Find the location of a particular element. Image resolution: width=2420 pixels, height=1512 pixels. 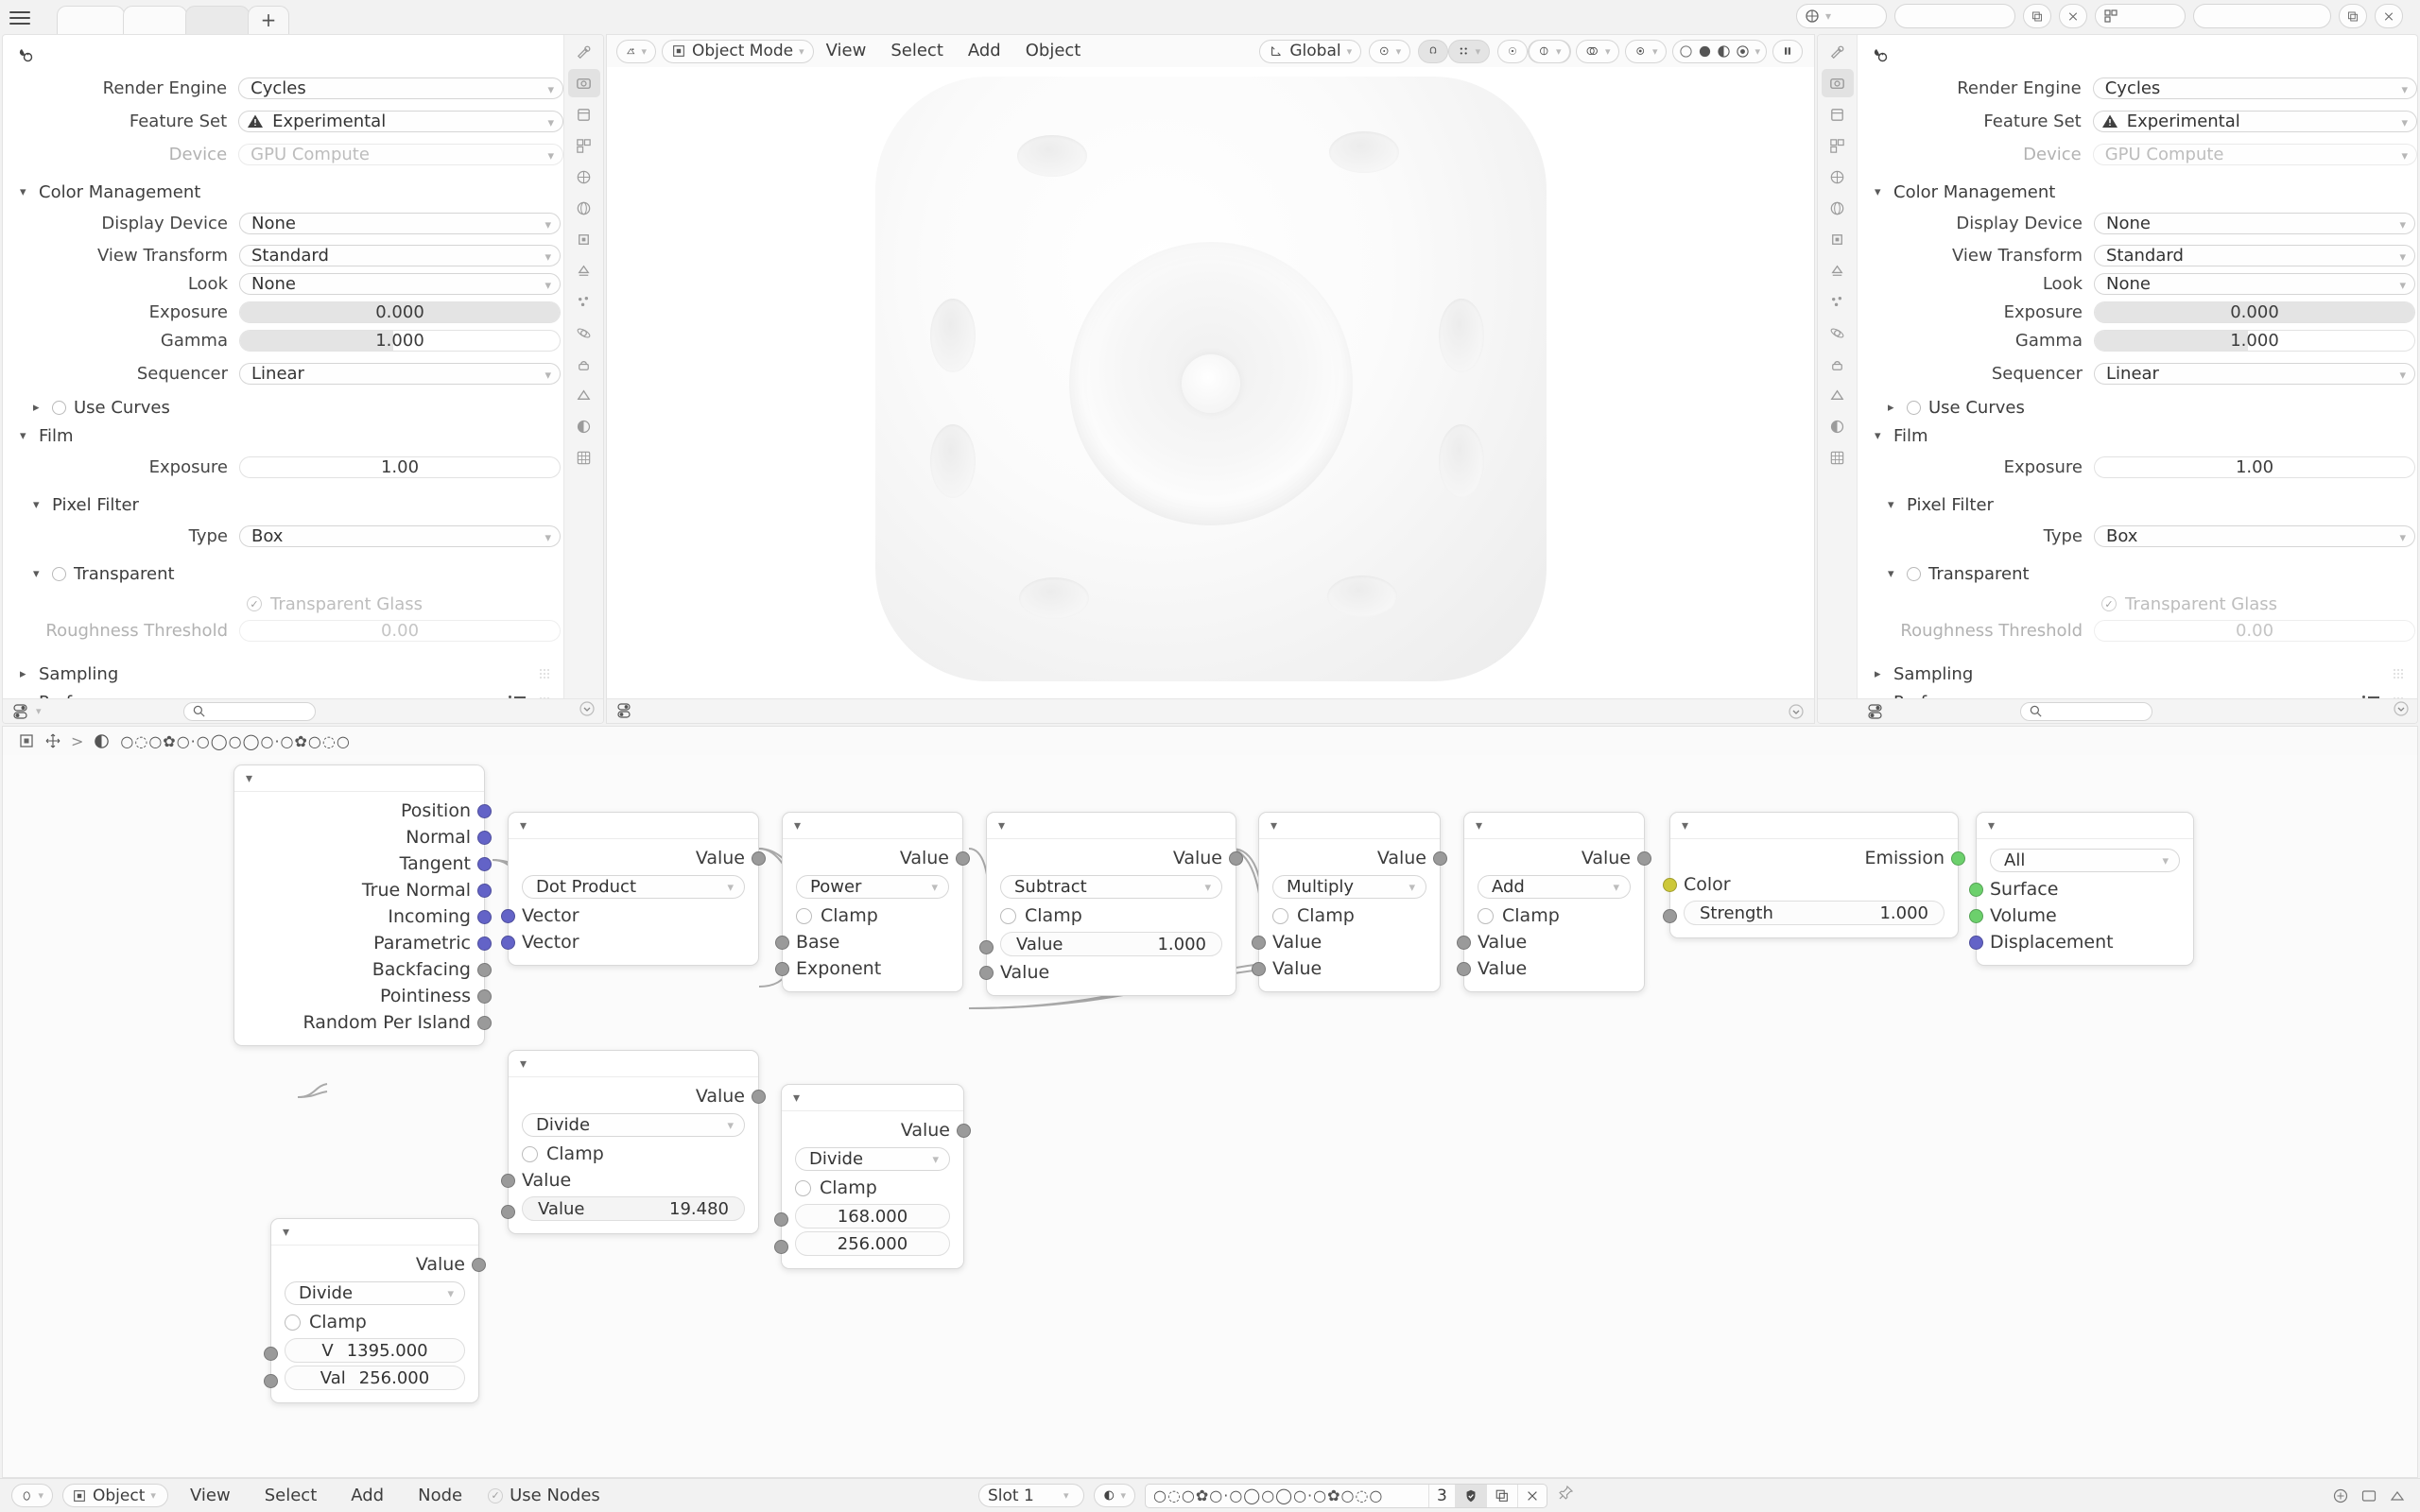

dropdown-feature-set-r: Experimental ▾ is located at coordinates (2254, 121).